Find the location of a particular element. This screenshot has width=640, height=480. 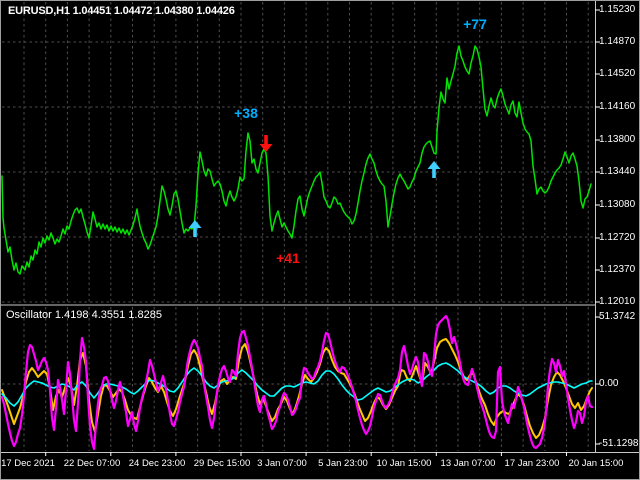

down-arrow-icon is located at coordinates (266, 143).